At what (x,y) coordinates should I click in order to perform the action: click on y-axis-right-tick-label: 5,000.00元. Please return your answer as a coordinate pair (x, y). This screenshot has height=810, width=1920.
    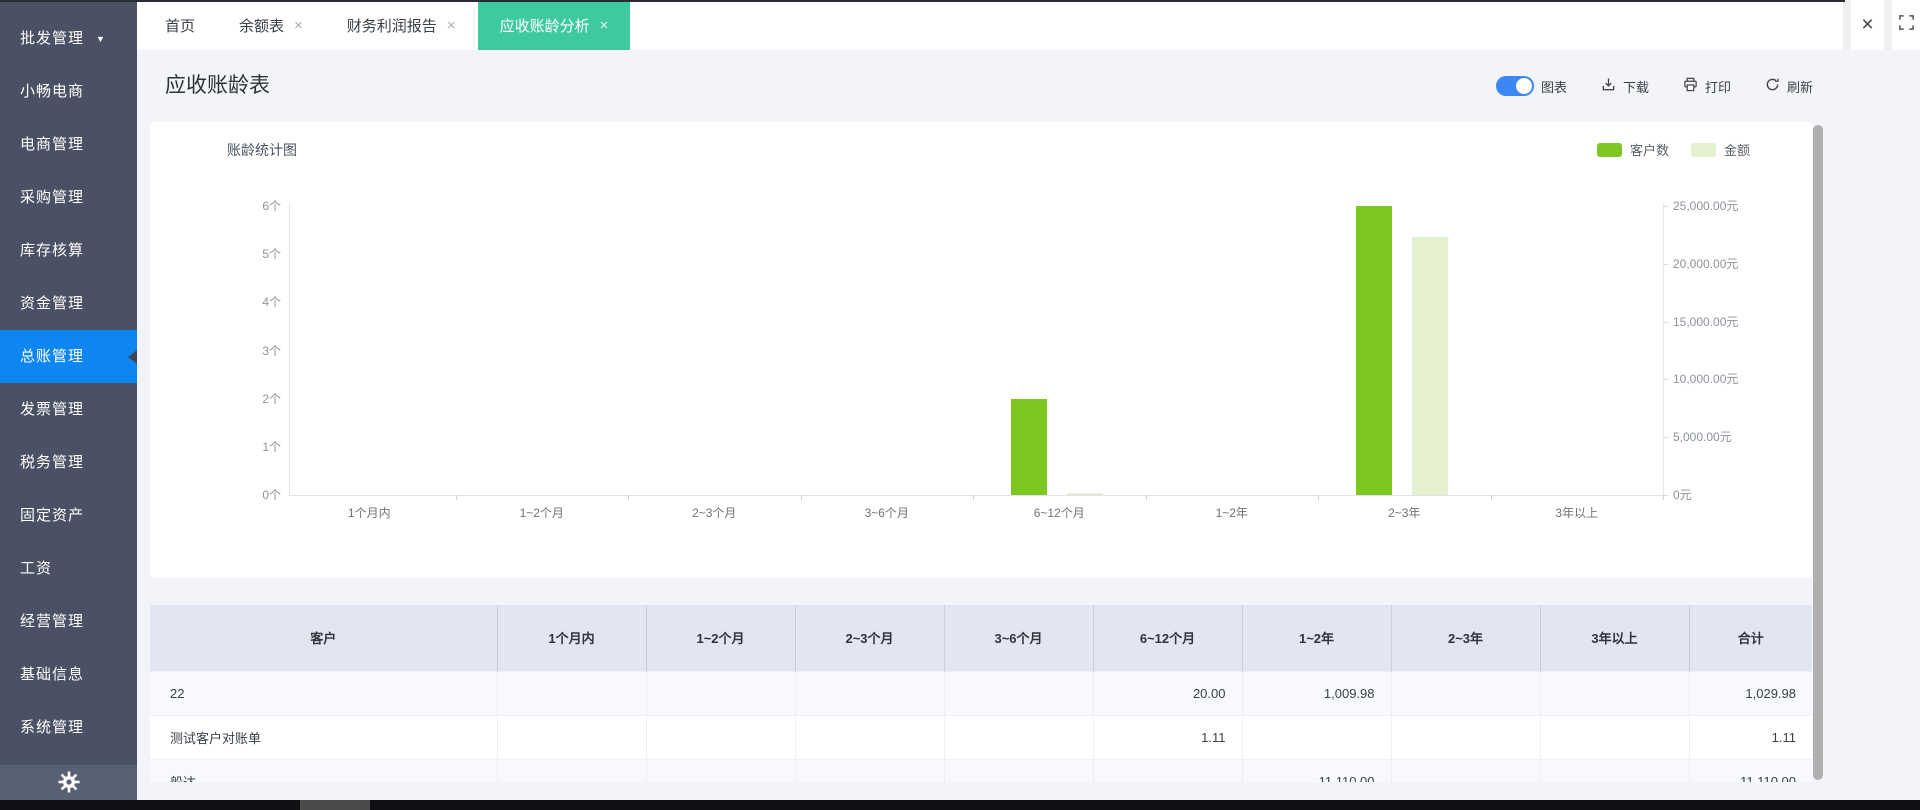
    Looking at the image, I should click on (1702, 437).